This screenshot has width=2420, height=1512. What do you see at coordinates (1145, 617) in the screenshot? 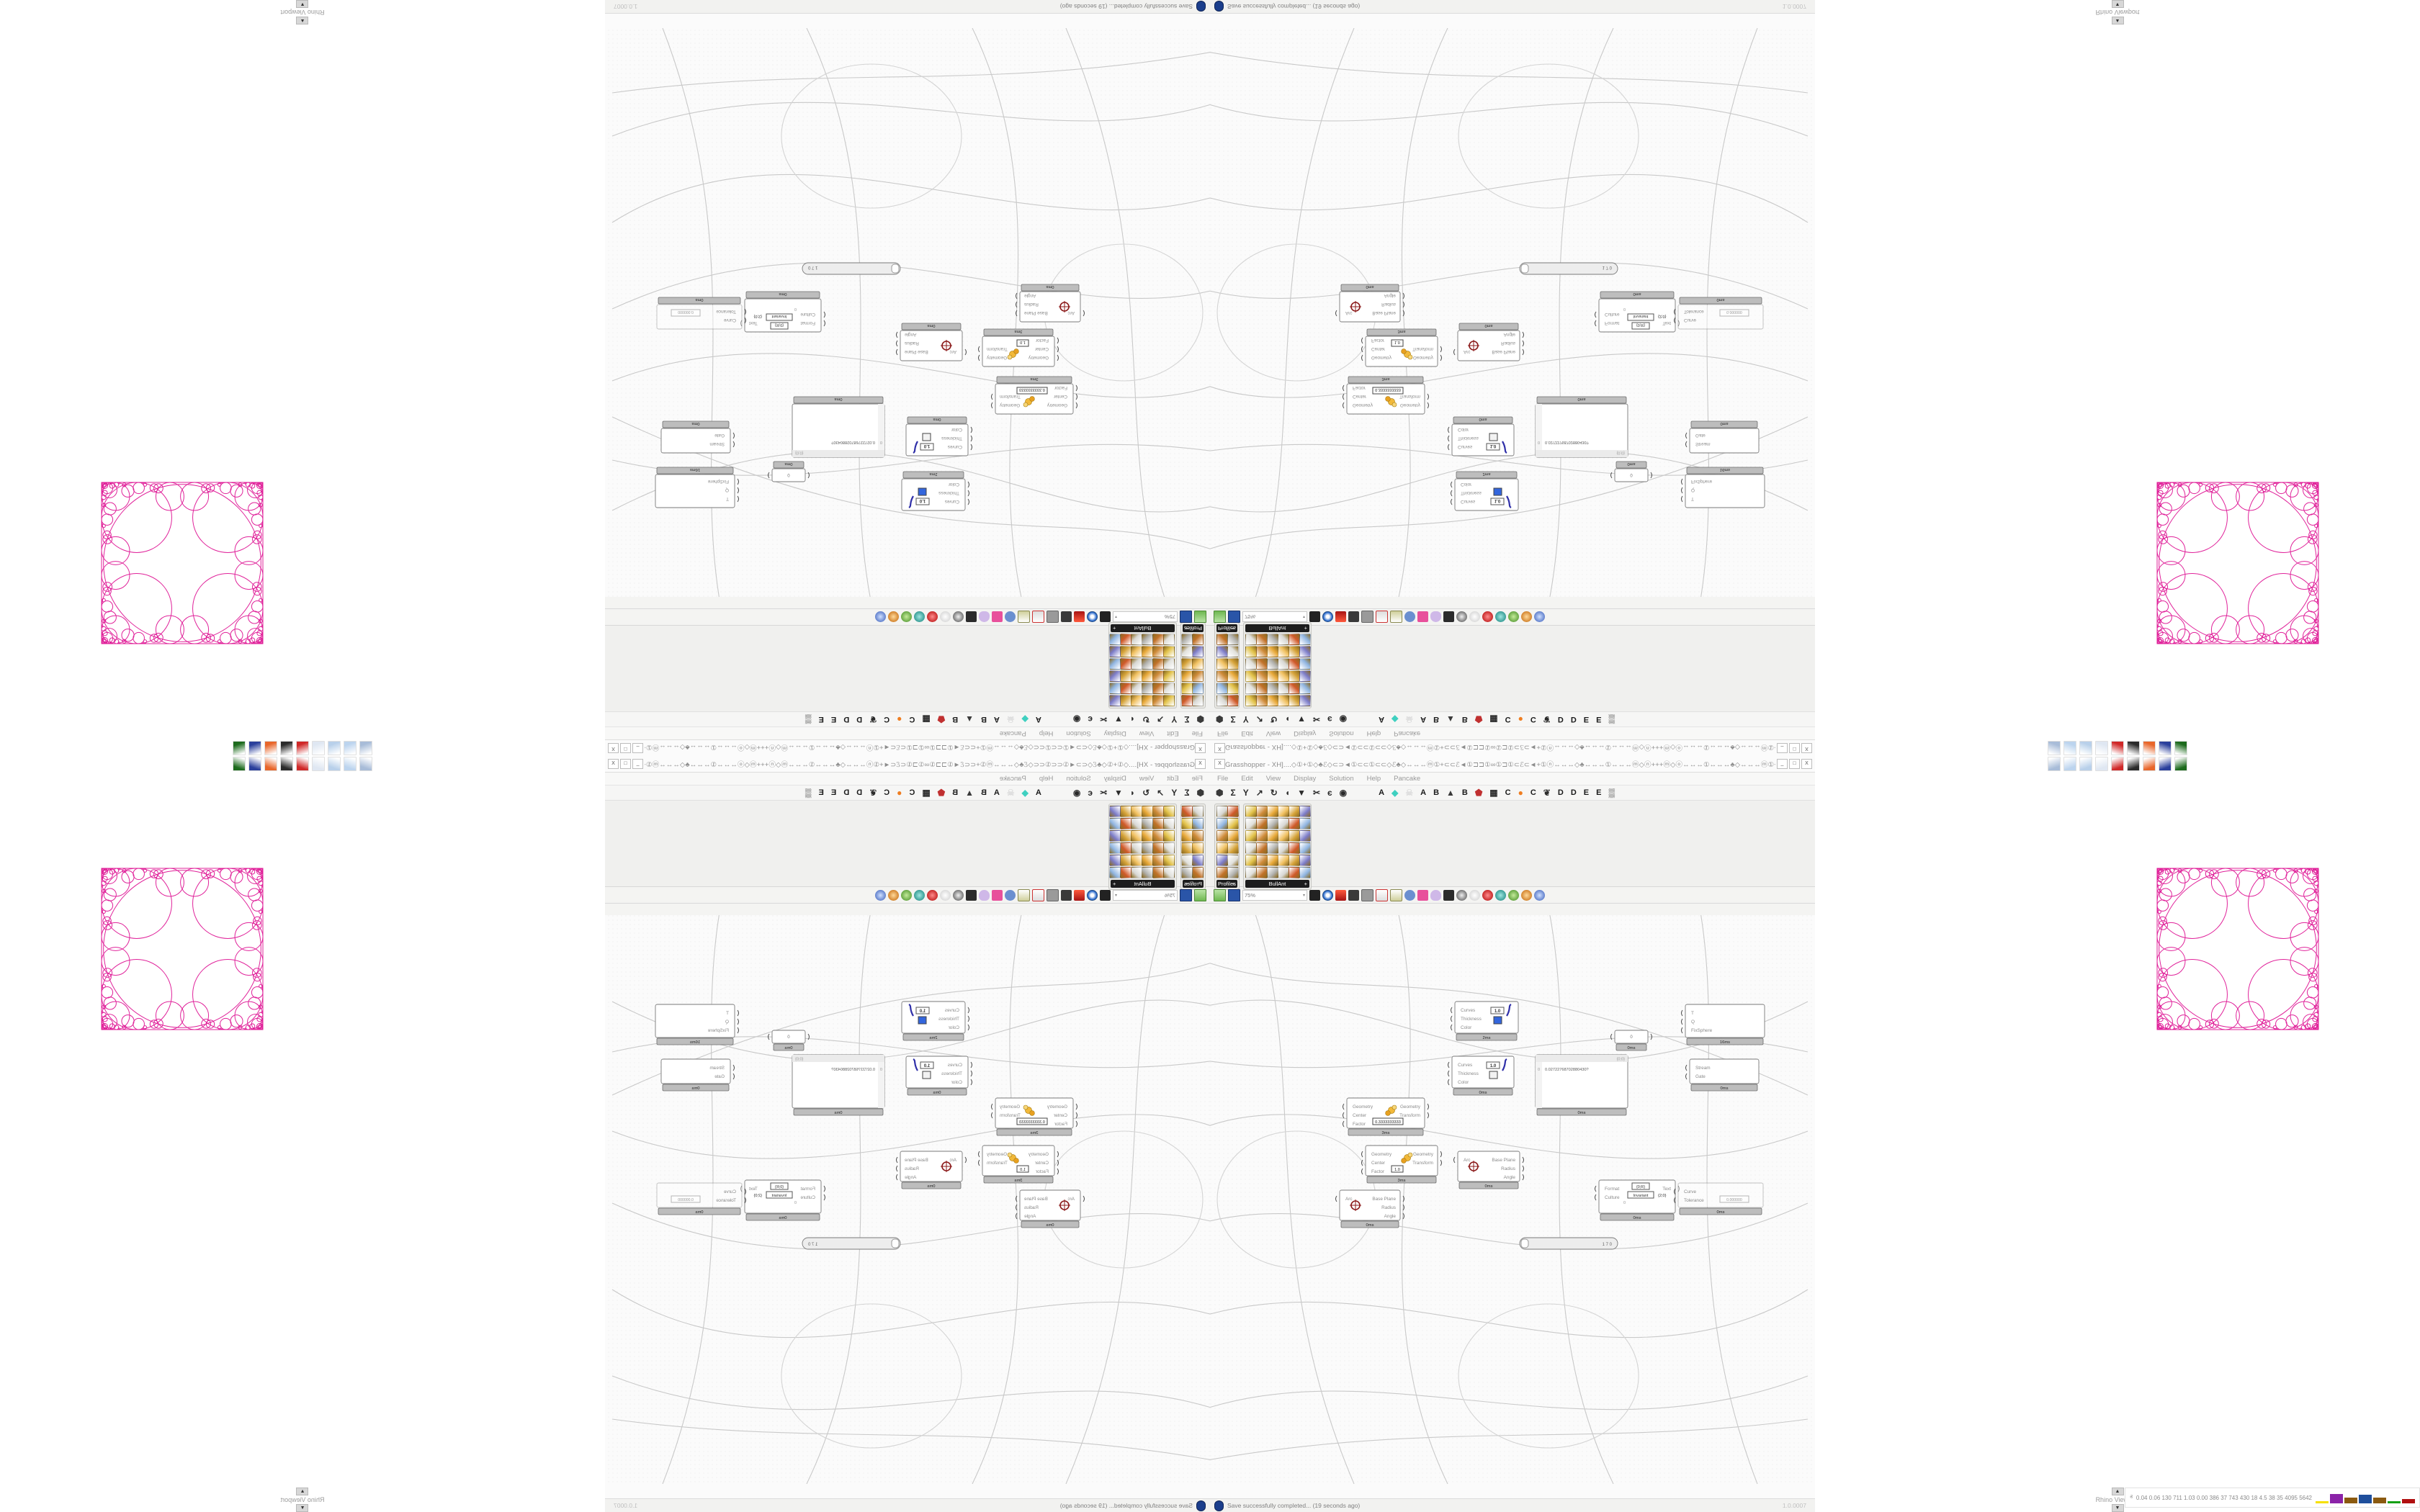
I see `zoom-level-field: 75% ▾` at bounding box center [1145, 617].